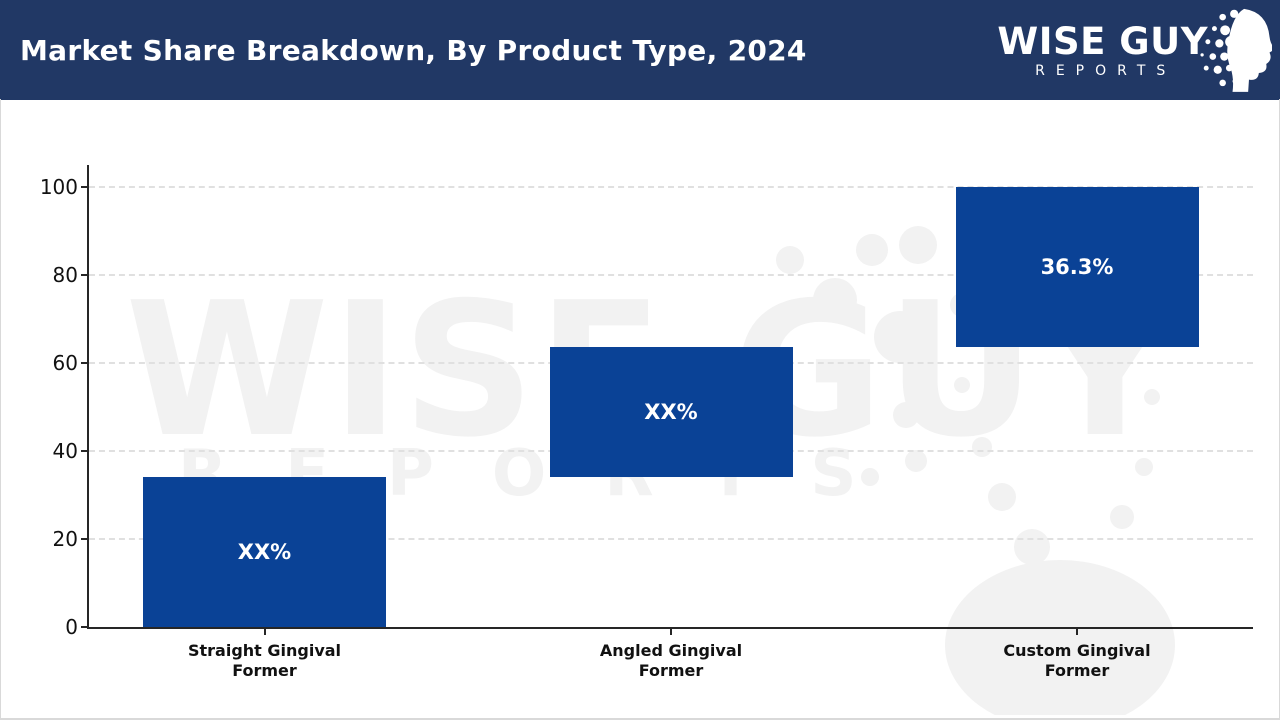 The height and width of the screenshot is (720, 1280). What do you see at coordinates (671, 660) in the screenshot?
I see `x-axis-category-label: Angled Gingival Former` at bounding box center [671, 660].